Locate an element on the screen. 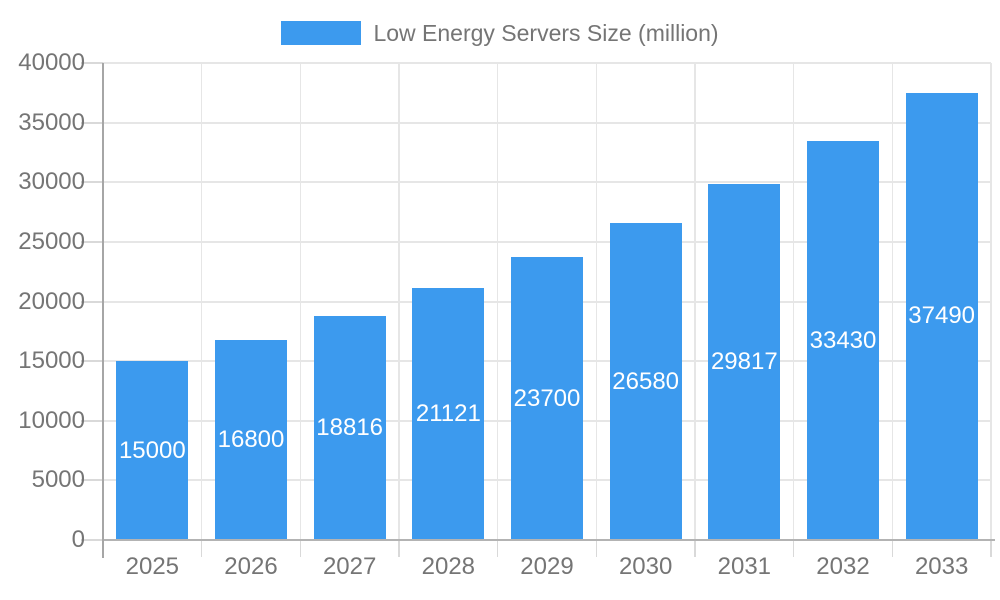 The image size is (1000, 600). y-axis-label: 35000 is located at coordinates (51, 122).